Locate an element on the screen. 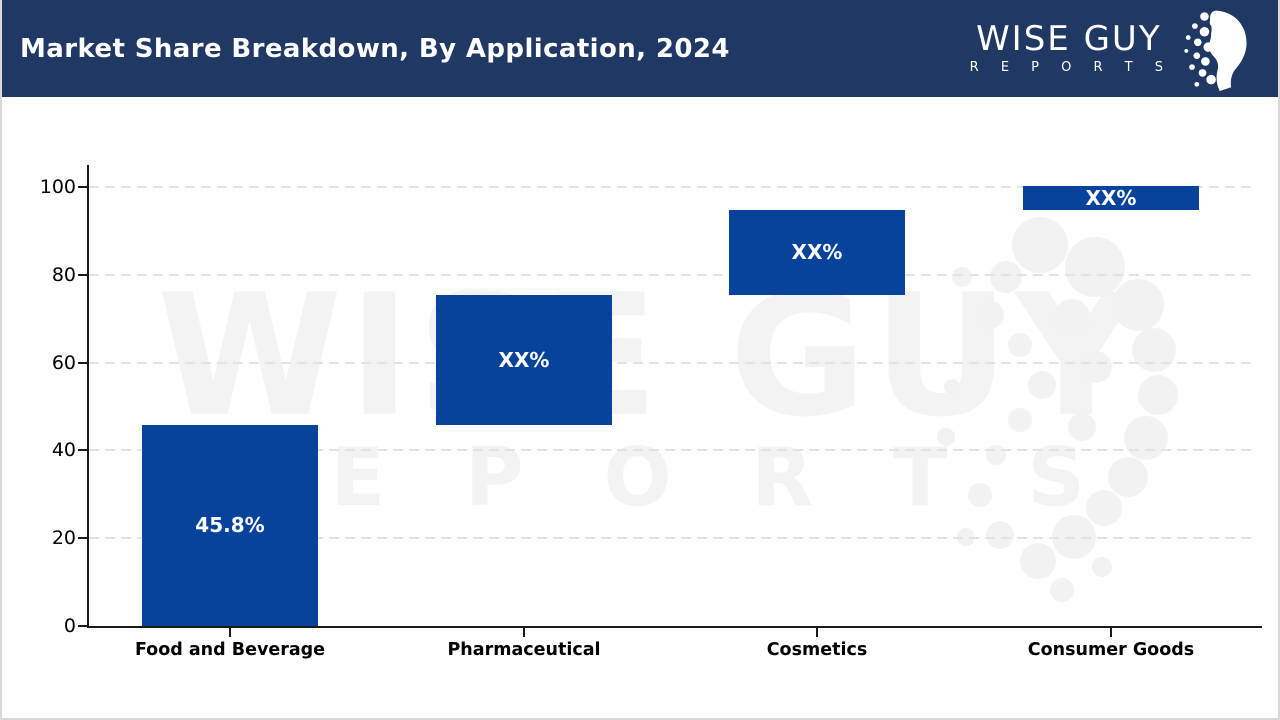 The image size is (1280, 720). logo-face-icon is located at coordinates (1215, 50).